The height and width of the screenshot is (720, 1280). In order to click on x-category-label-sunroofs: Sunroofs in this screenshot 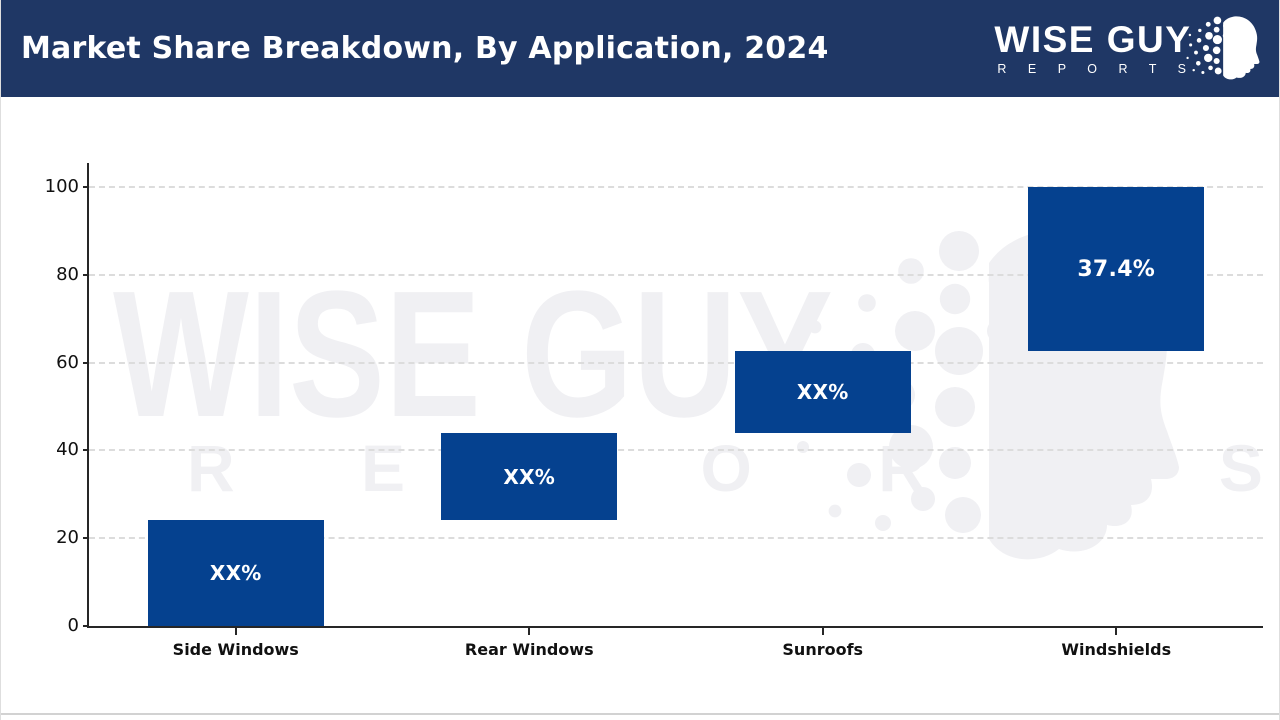, I will do `click(823, 649)`.